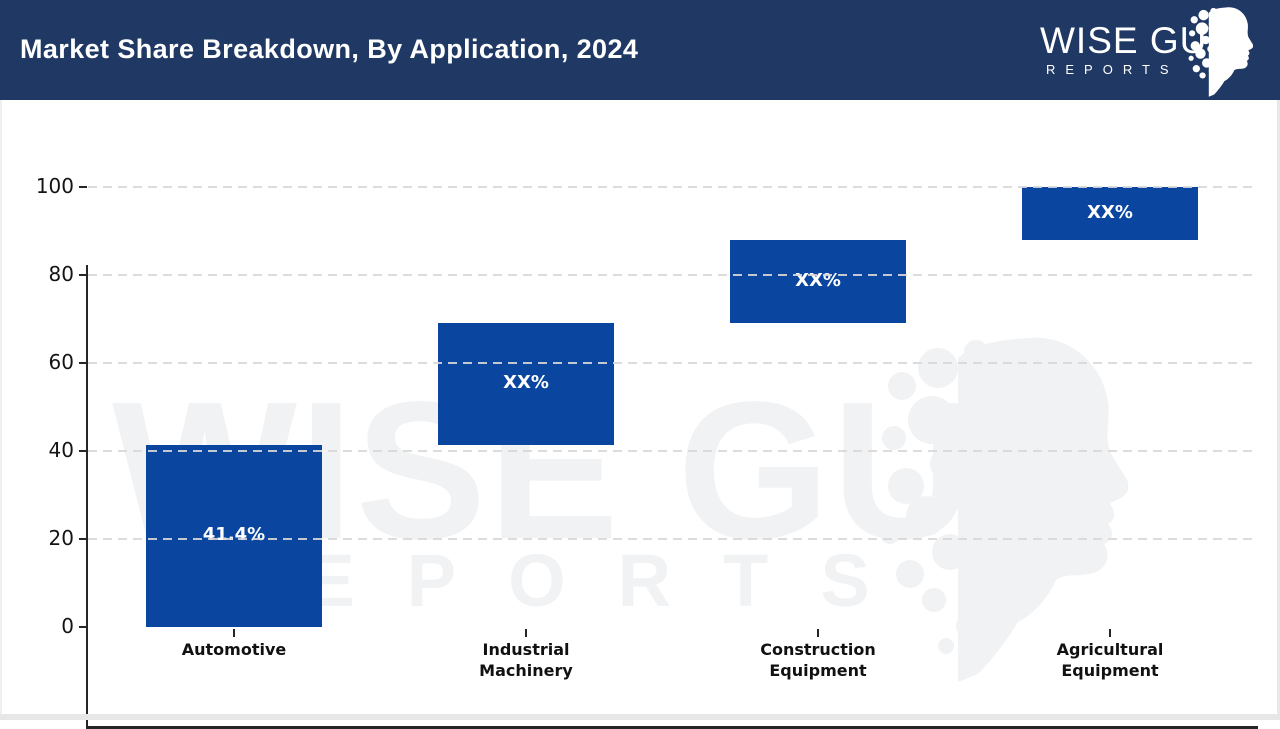  What do you see at coordinates (61, 450) in the screenshot?
I see `y-tick-label-40: 40` at bounding box center [61, 450].